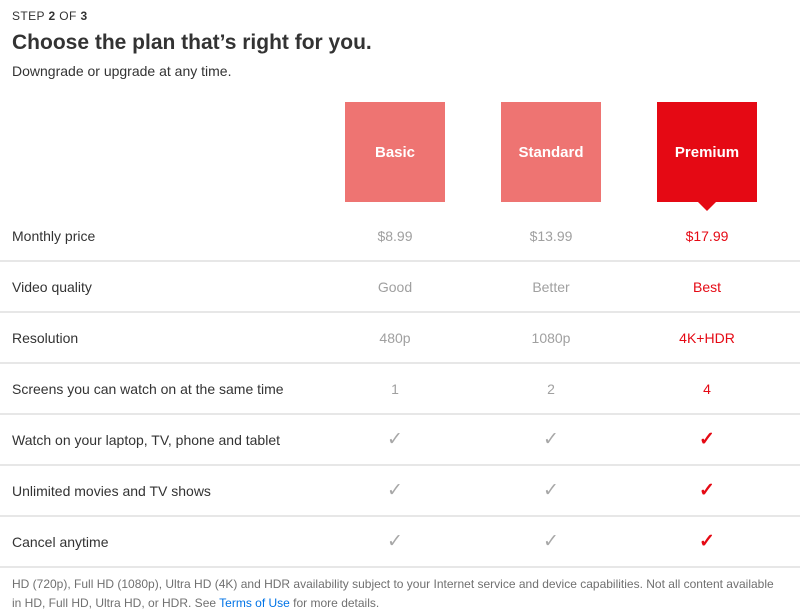 Image resolution: width=800 pixels, height=614 pixels. I want to click on table-row-resolution: Resolution 480p 1080p 4K+HDR, so click(400, 338).